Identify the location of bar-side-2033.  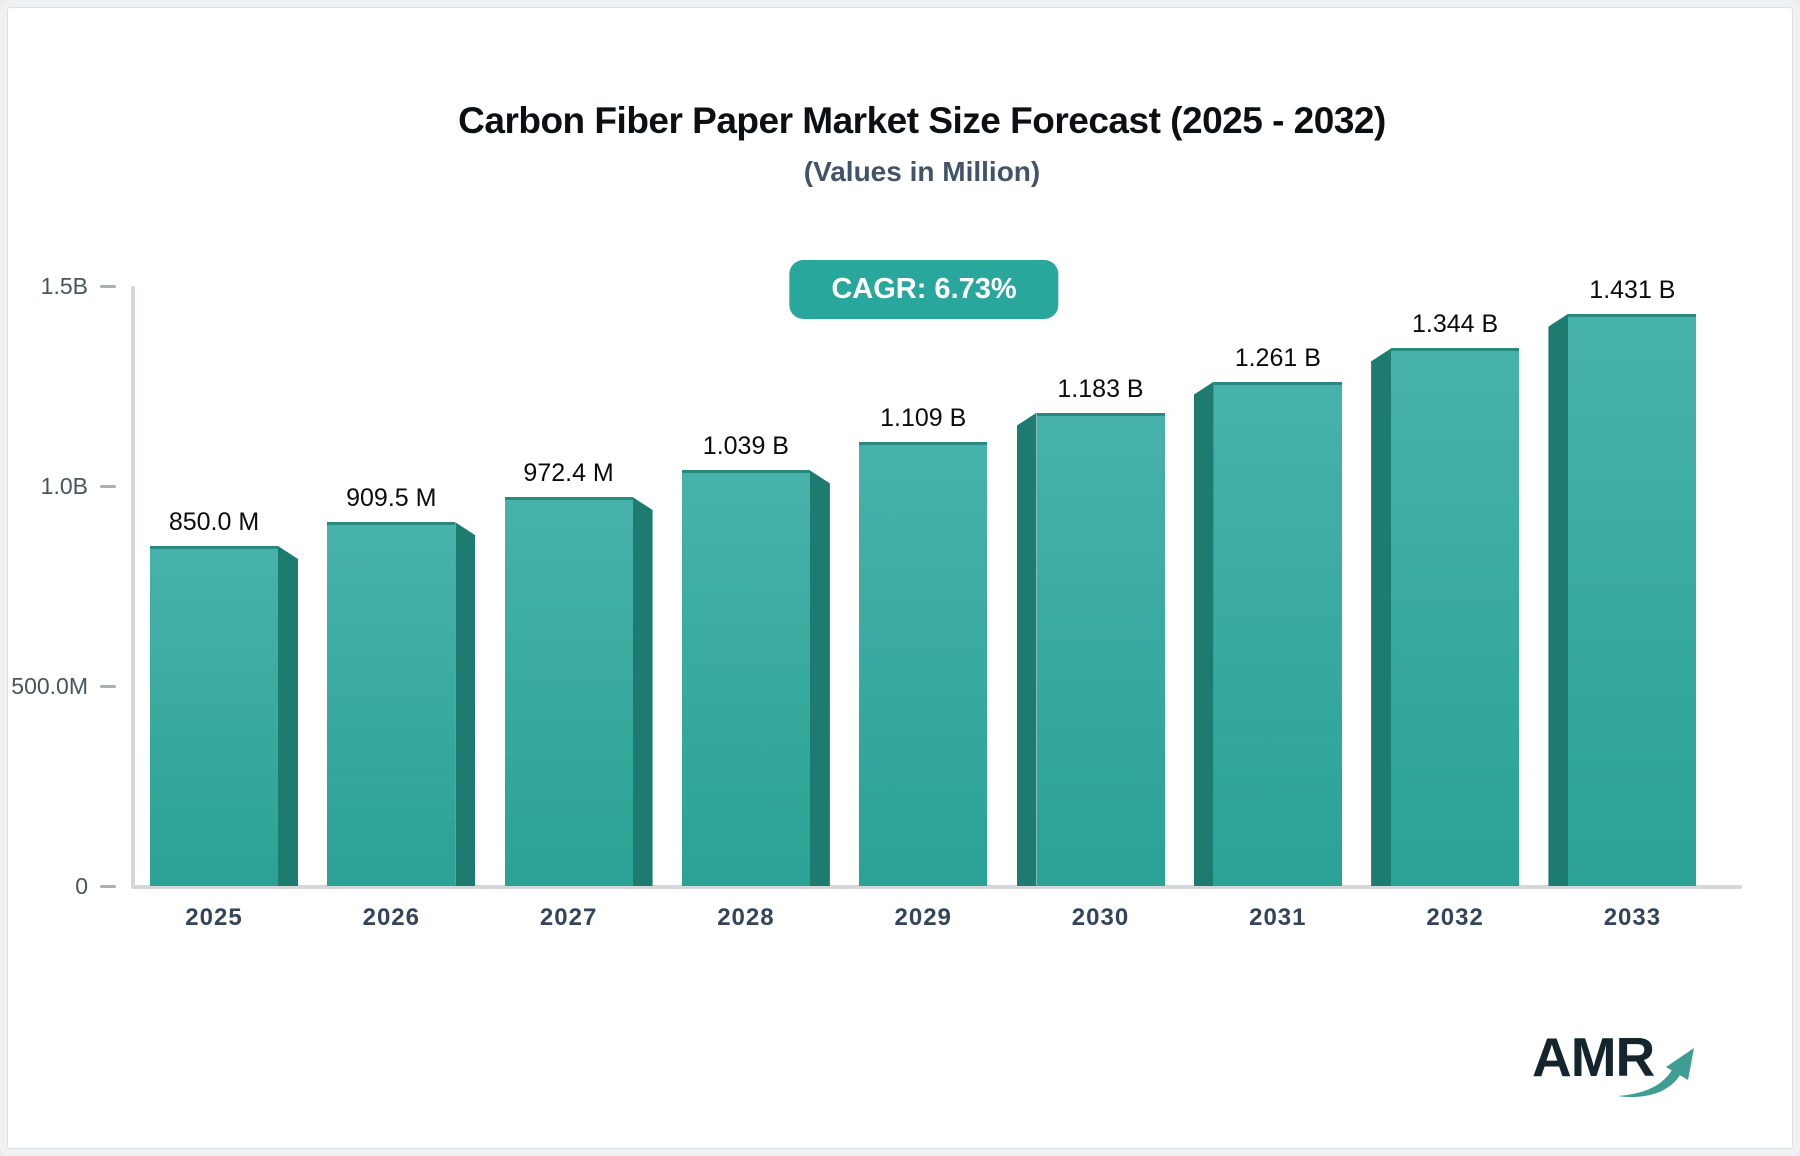
(1558, 599).